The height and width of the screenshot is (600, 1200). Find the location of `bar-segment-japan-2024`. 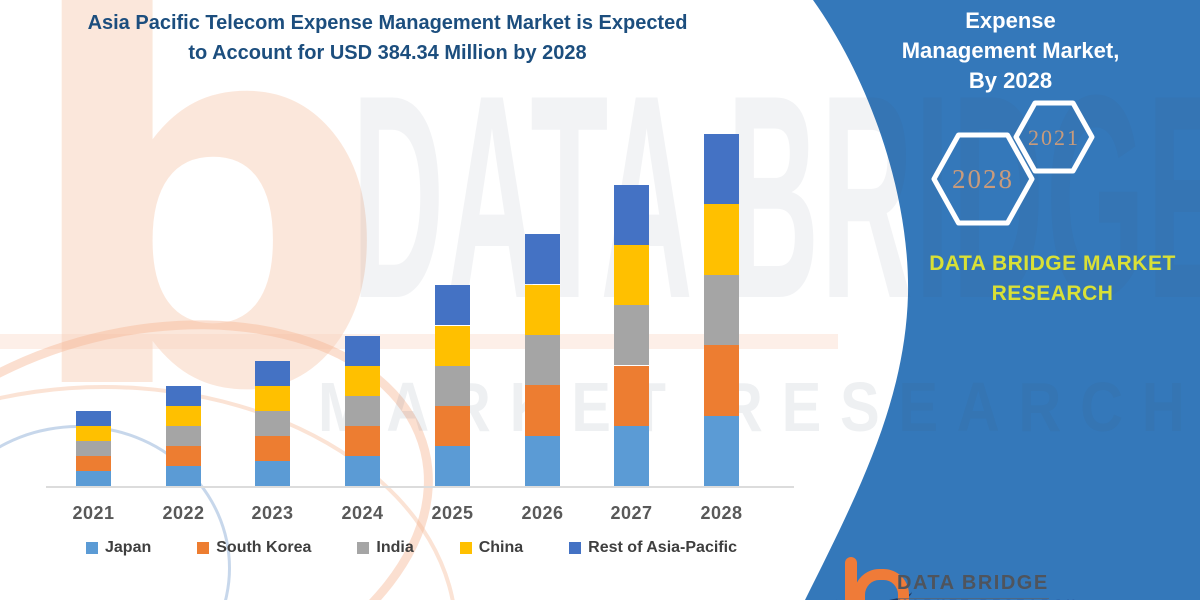

bar-segment-japan-2024 is located at coordinates (362, 471).